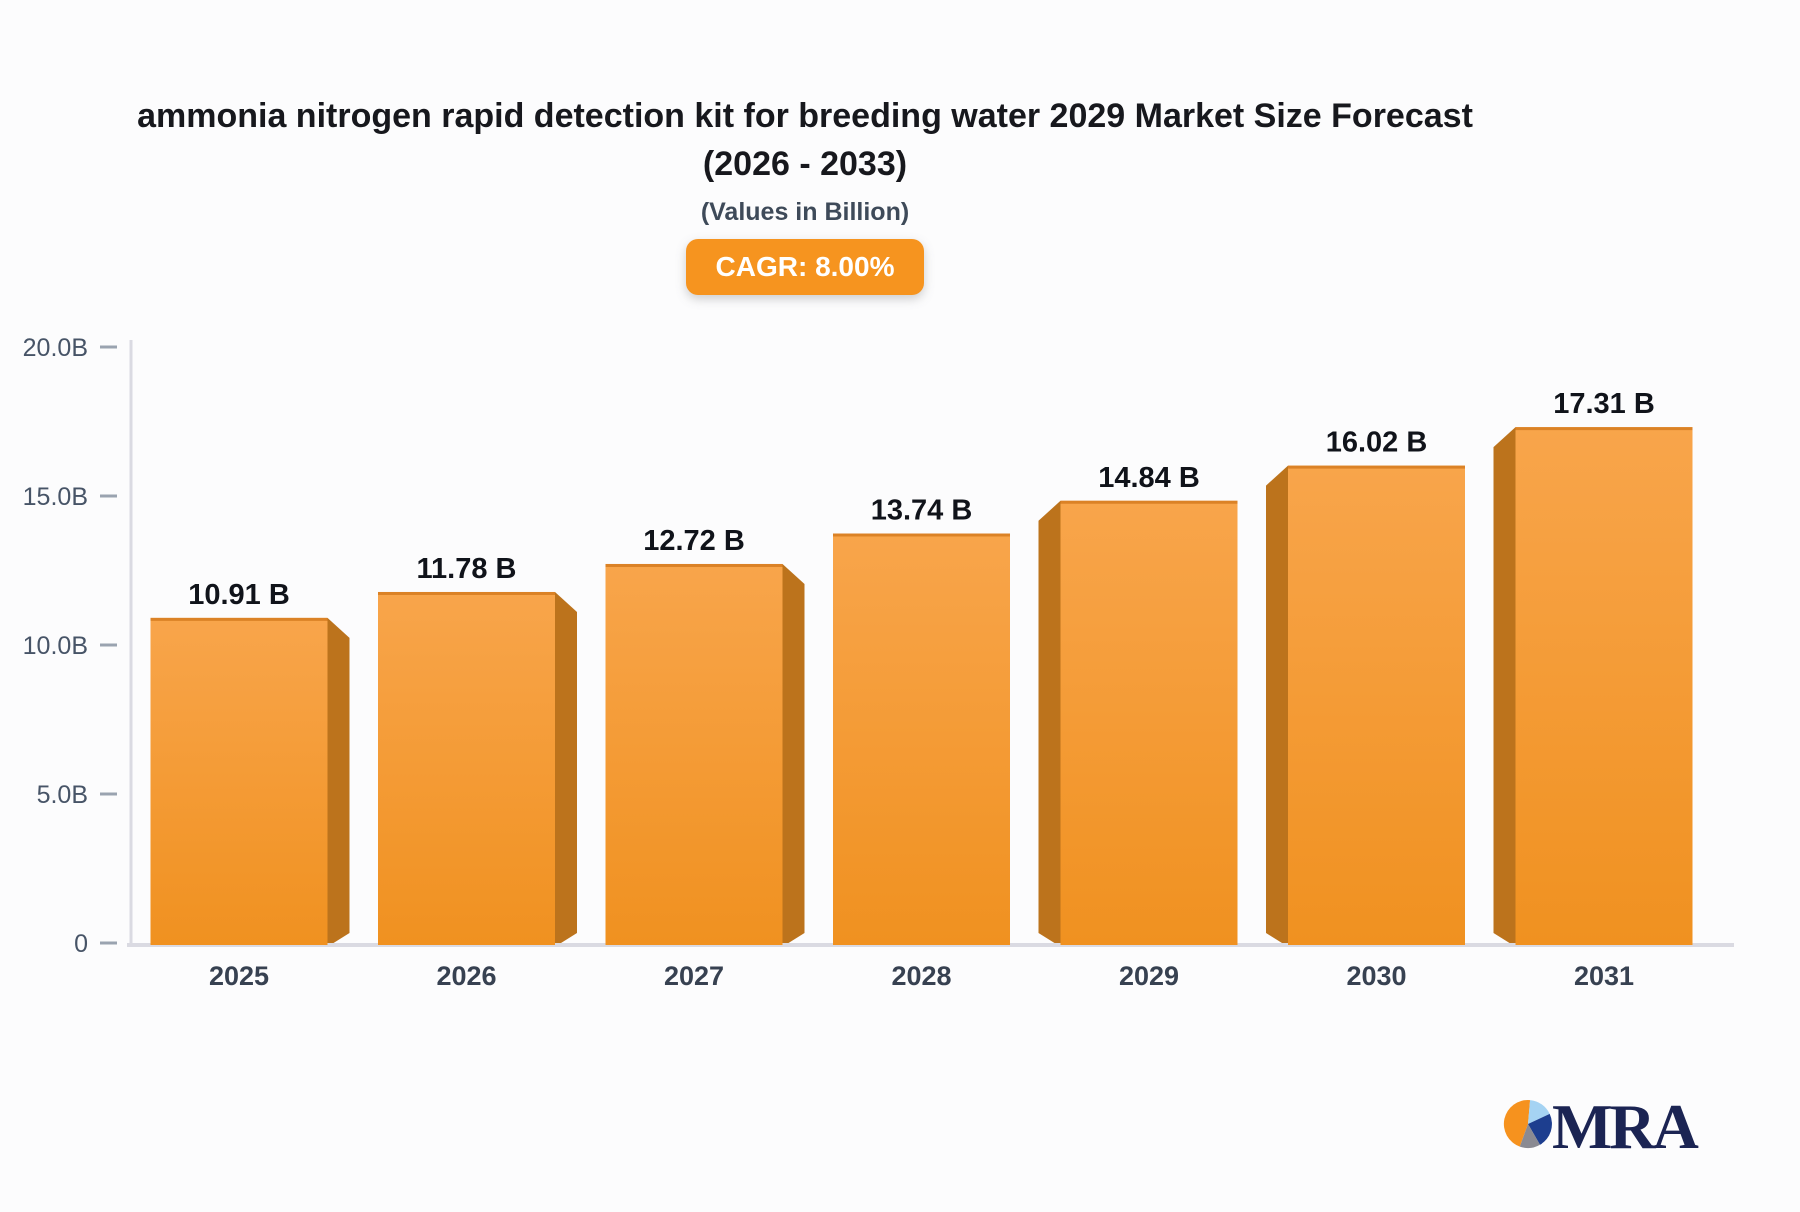 The height and width of the screenshot is (1212, 1800). Describe the element at coordinates (1149, 478) in the screenshot. I see `bar-value-label: 14.84 B` at that location.